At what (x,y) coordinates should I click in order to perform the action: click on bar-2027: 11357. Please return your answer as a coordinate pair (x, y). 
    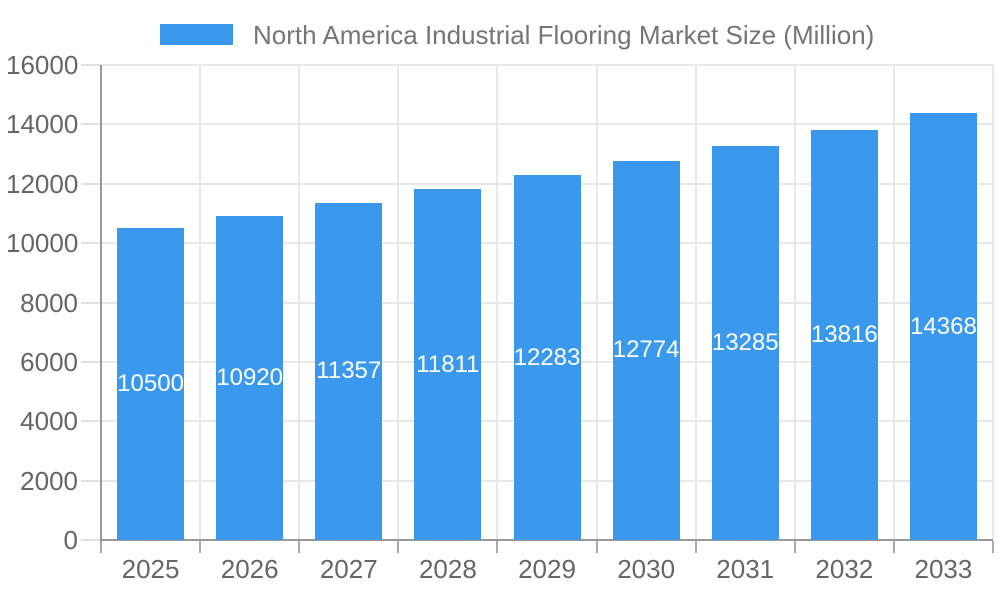
    Looking at the image, I should click on (349, 371).